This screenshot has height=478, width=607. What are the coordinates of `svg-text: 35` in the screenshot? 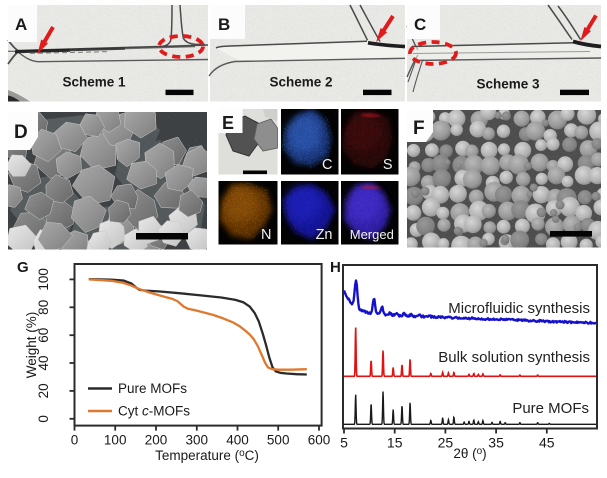 It's located at (496, 443).